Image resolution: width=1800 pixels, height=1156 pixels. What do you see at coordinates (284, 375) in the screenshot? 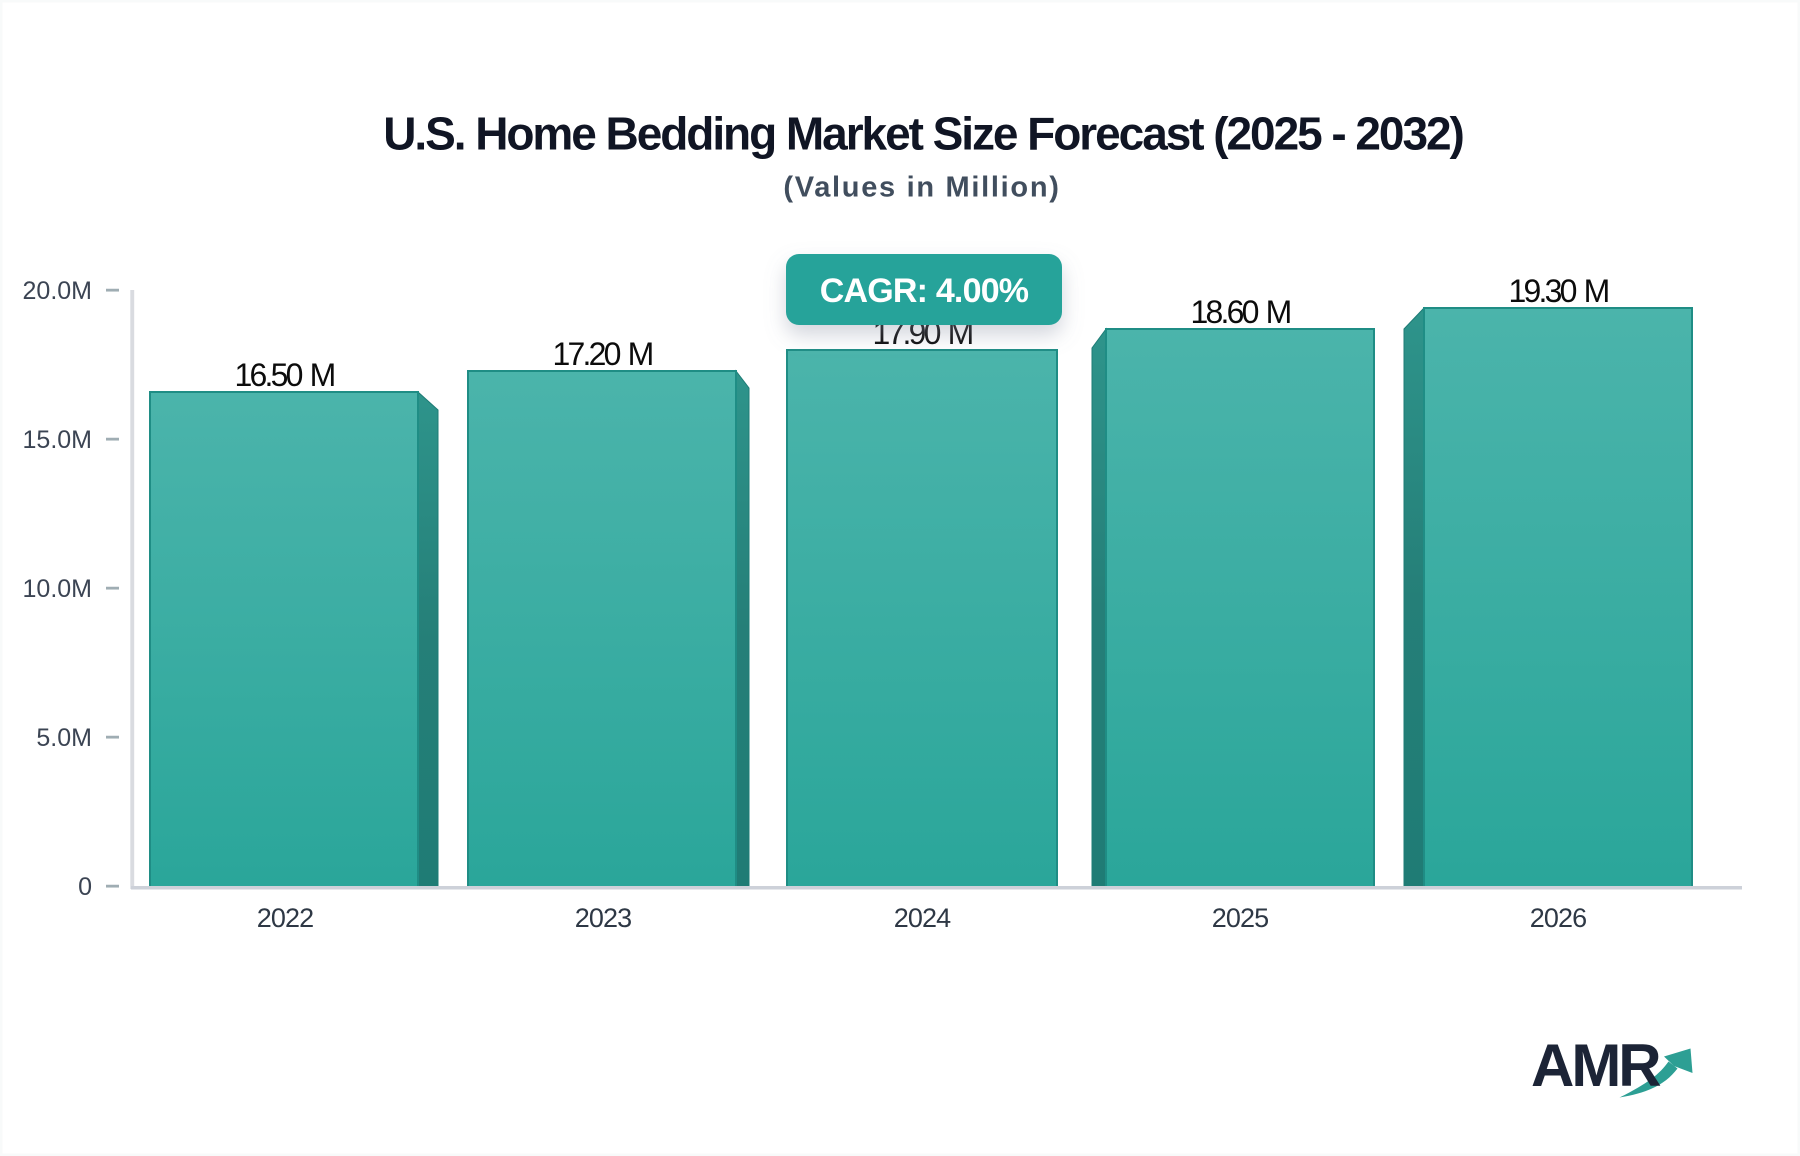
I see `svg-text: 16.50 M` at bounding box center [284, 375].